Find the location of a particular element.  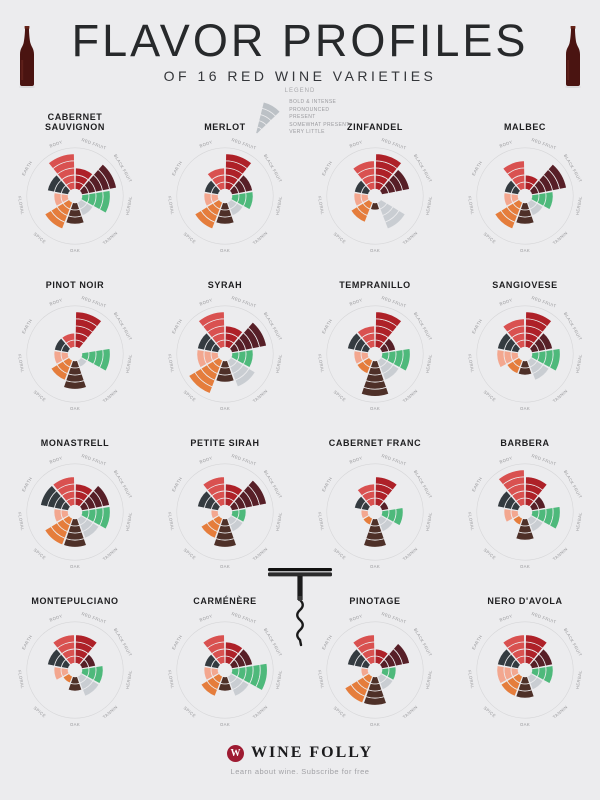

wine-name: ZINFANDEL is located at coordinates (375, 127).